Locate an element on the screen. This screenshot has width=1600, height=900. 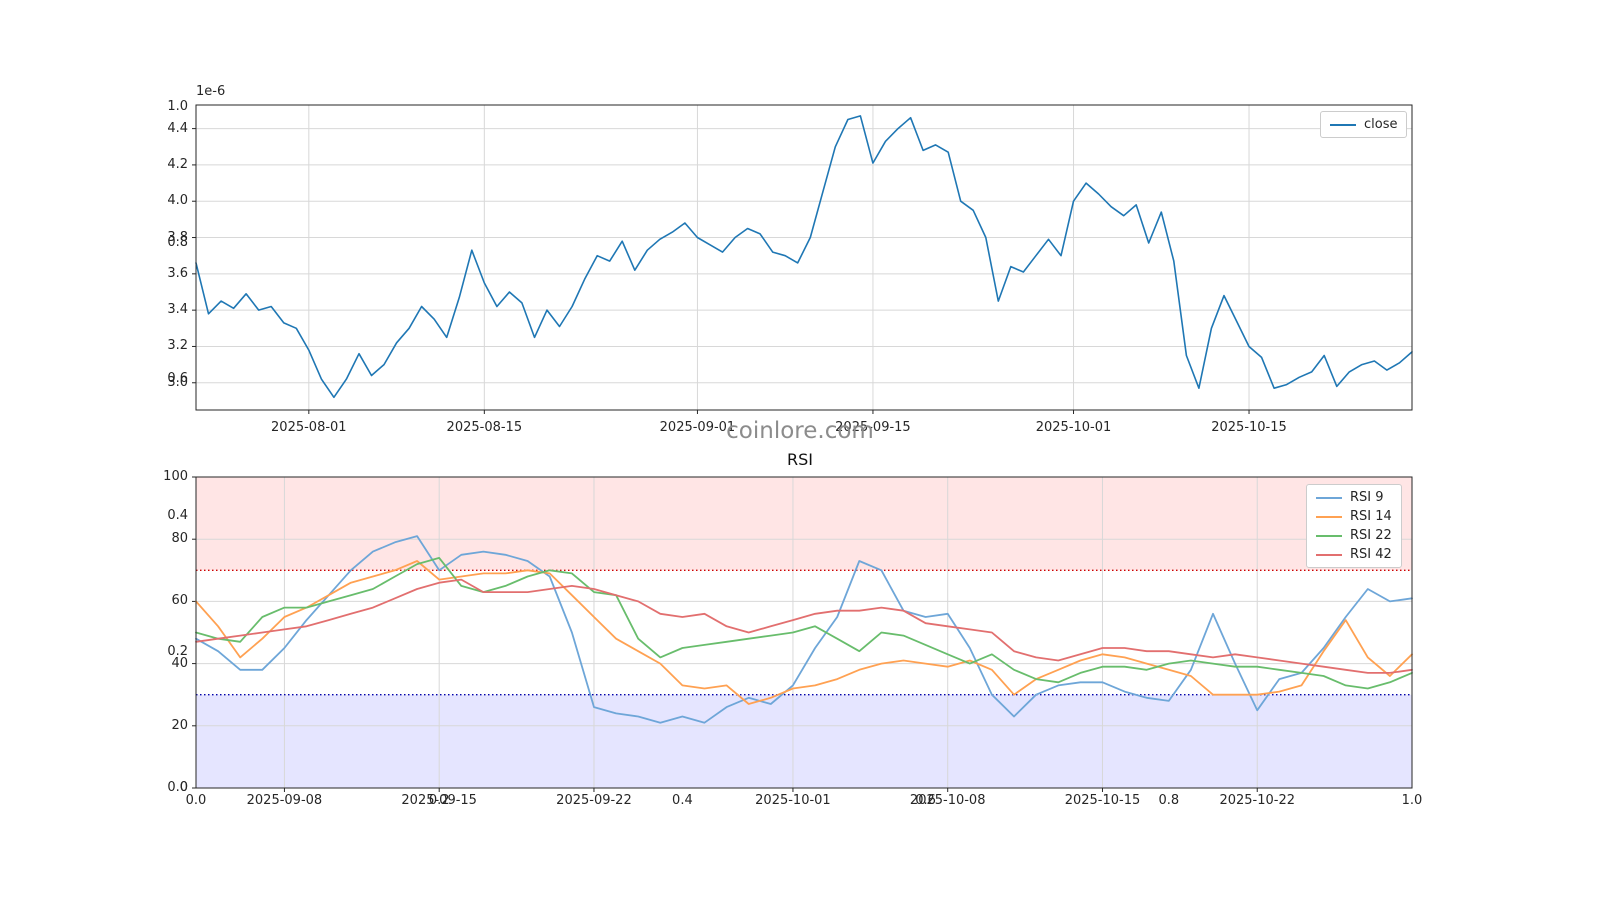
rsi-22-line is located at coordinates (804, 623).